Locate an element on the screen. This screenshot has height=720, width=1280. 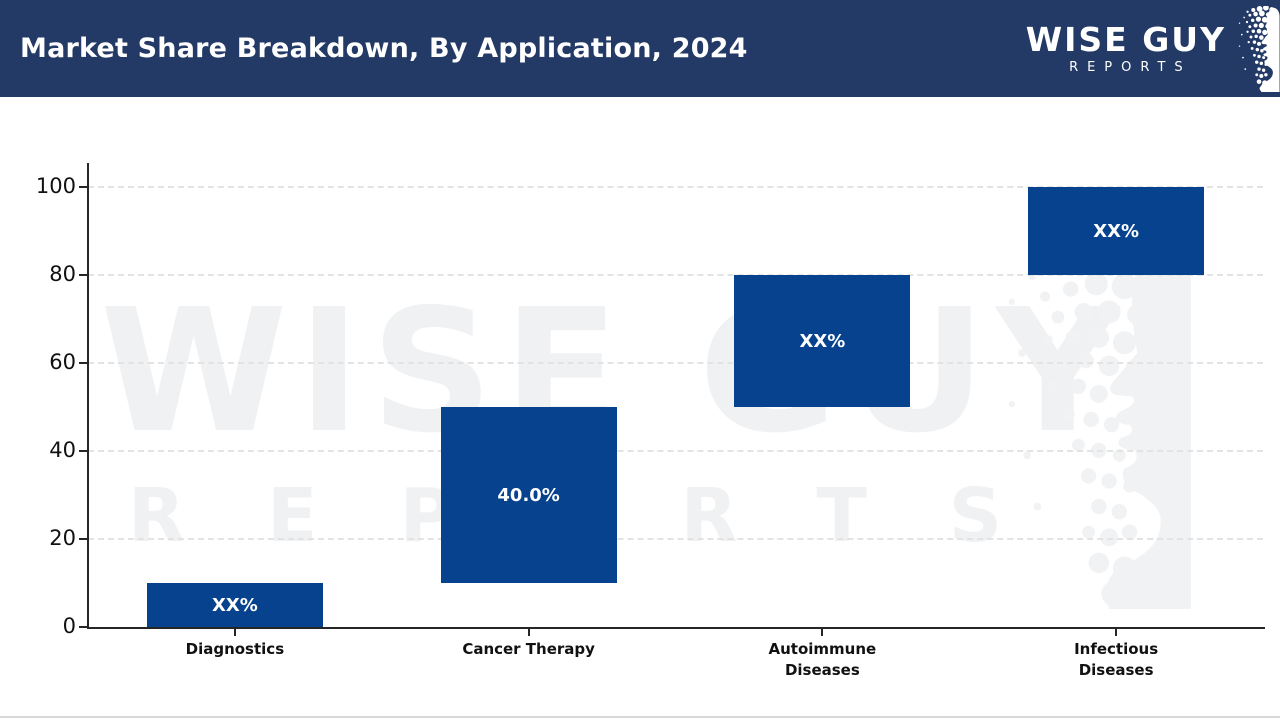
x-category-label: Cancer Therapy is located at coordinates (528, 649).